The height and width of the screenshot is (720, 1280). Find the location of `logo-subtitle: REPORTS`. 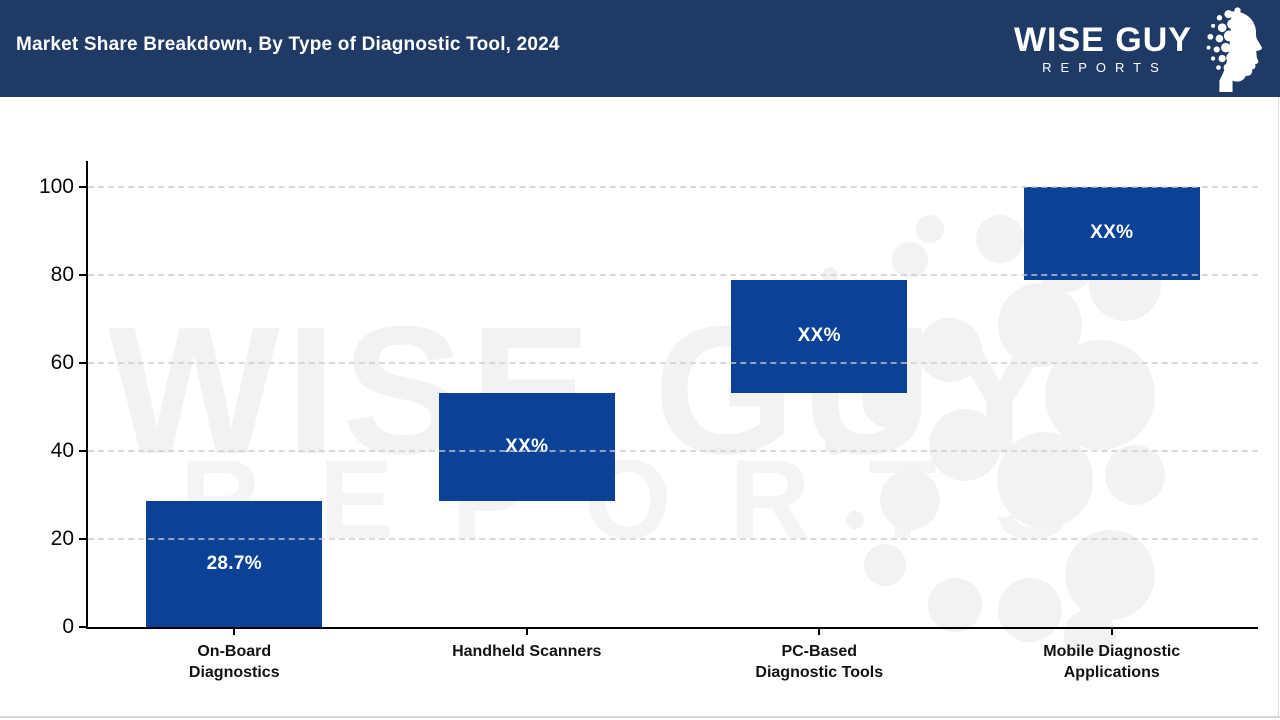

logo-subtitle: REPORTS is located at coordinates (1105, 67).